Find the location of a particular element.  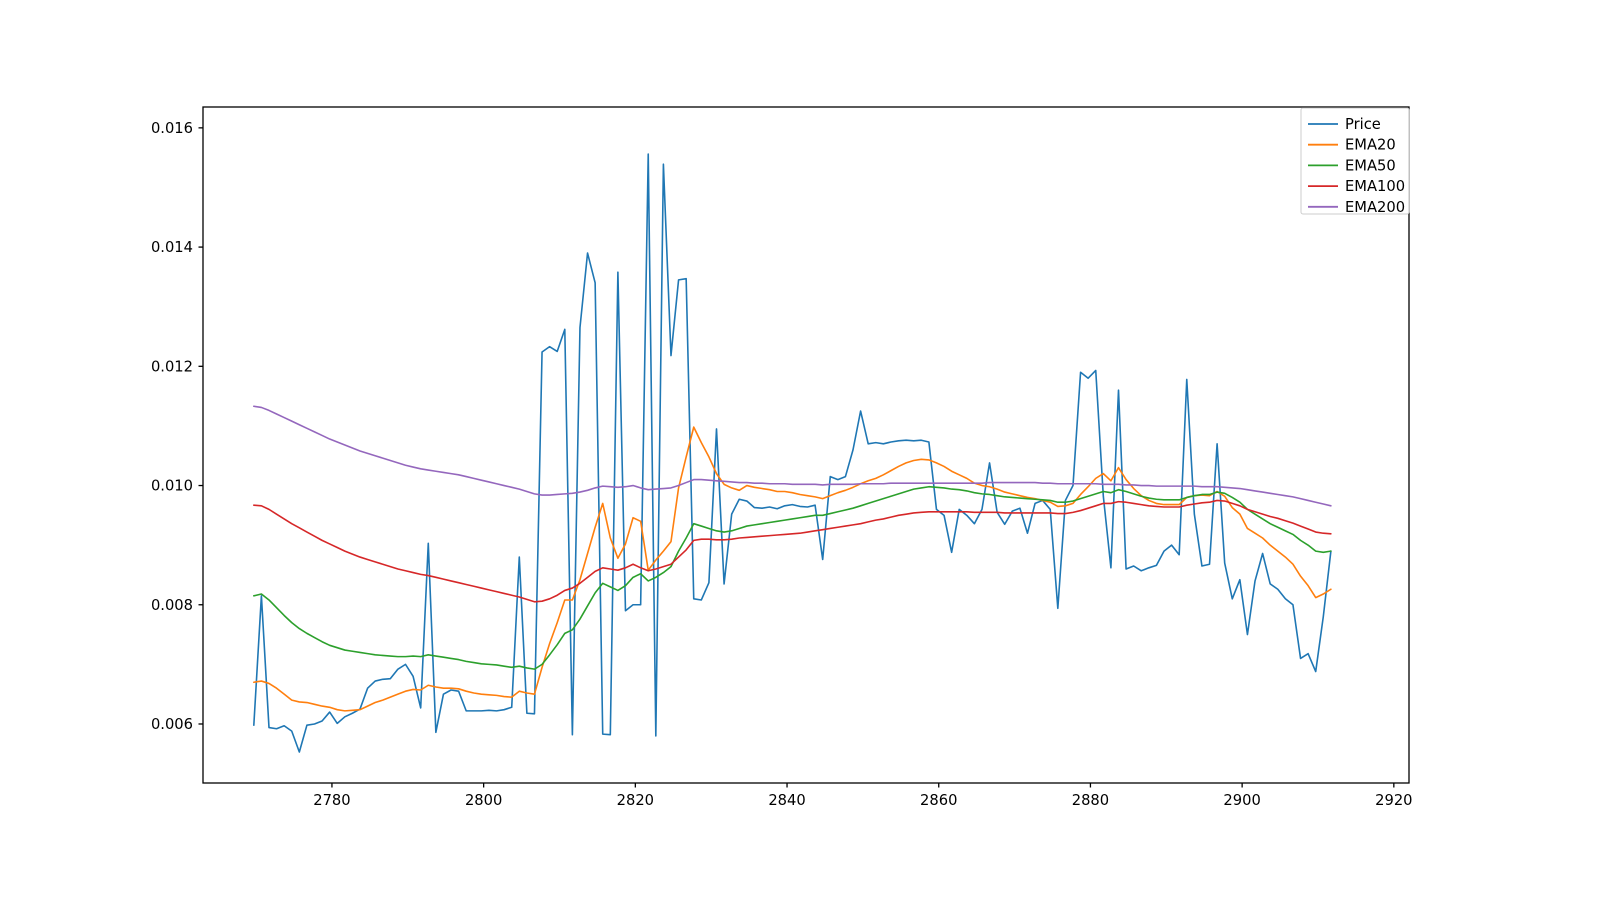

y-tick-label: 0.012 is located at coordinates (172, 366).